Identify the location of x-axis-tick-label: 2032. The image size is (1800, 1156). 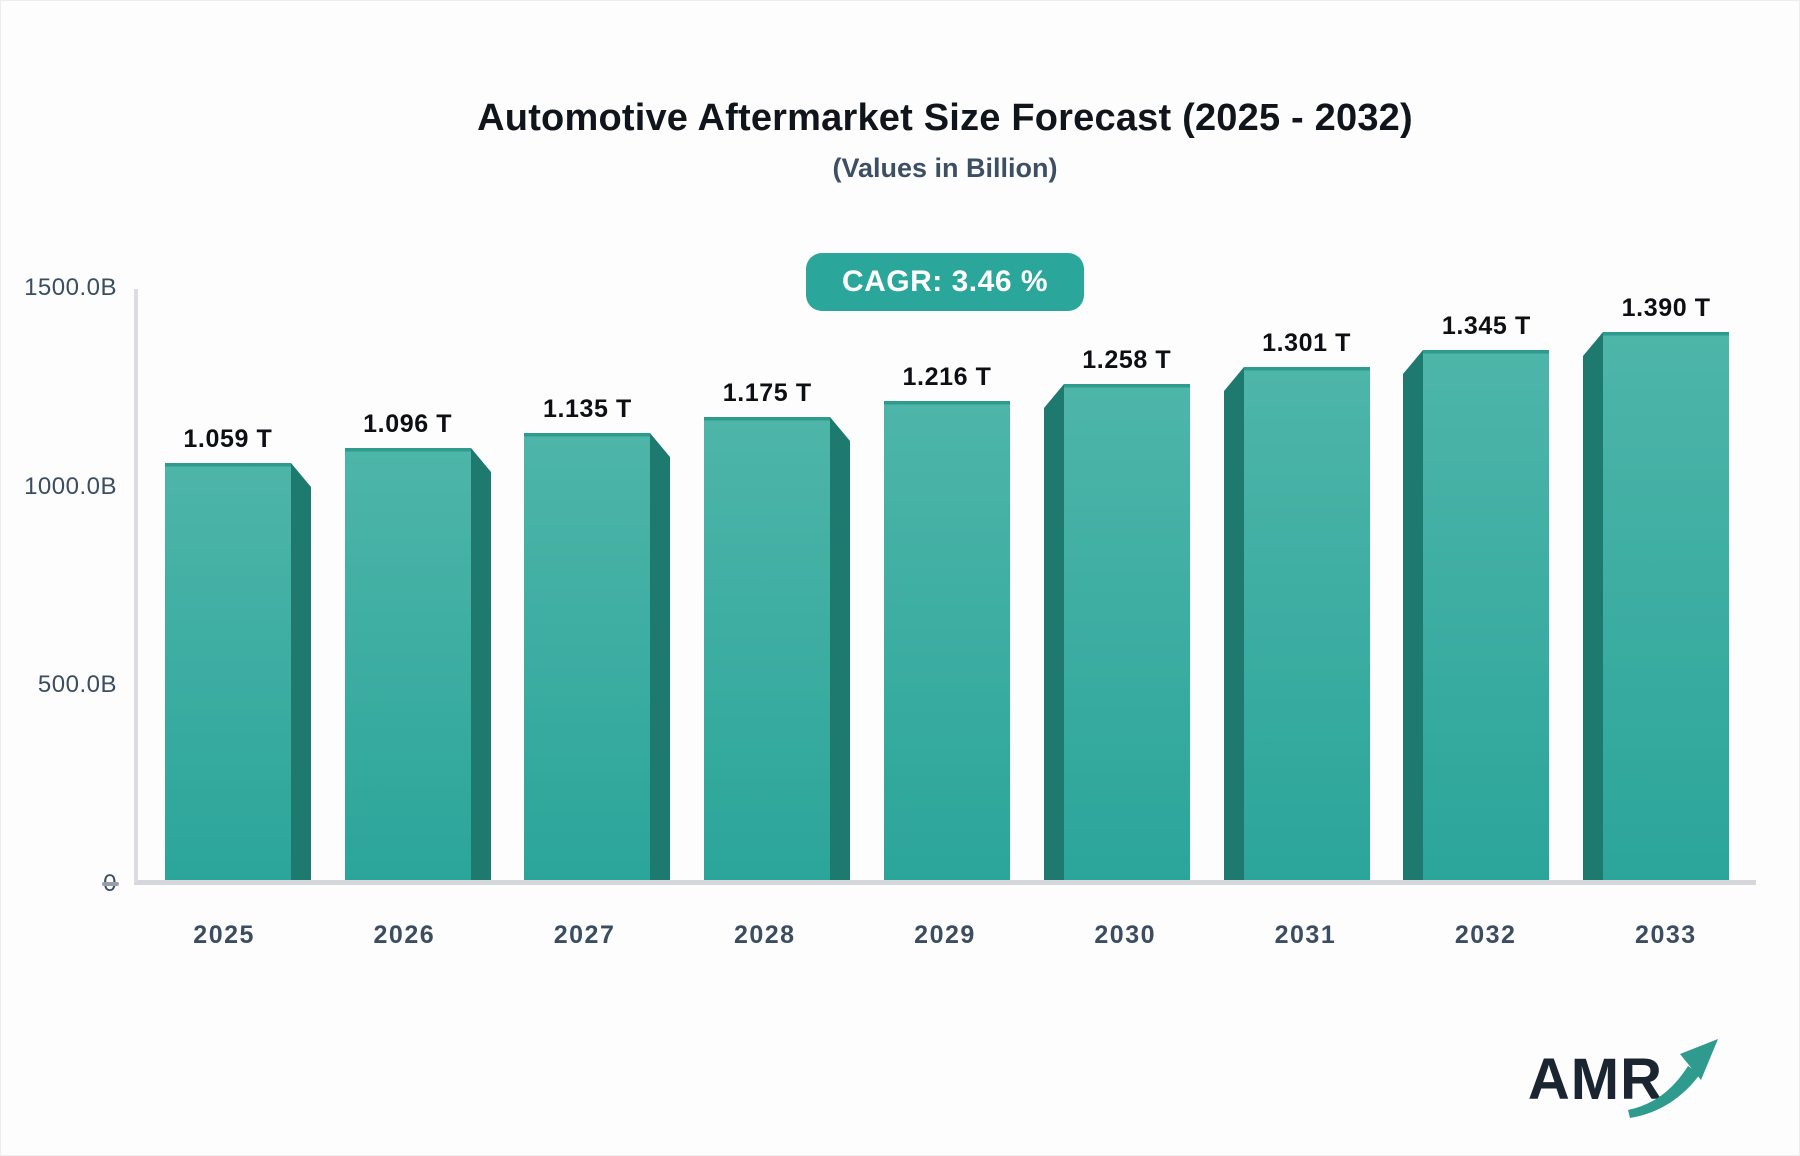
(1485, 935).